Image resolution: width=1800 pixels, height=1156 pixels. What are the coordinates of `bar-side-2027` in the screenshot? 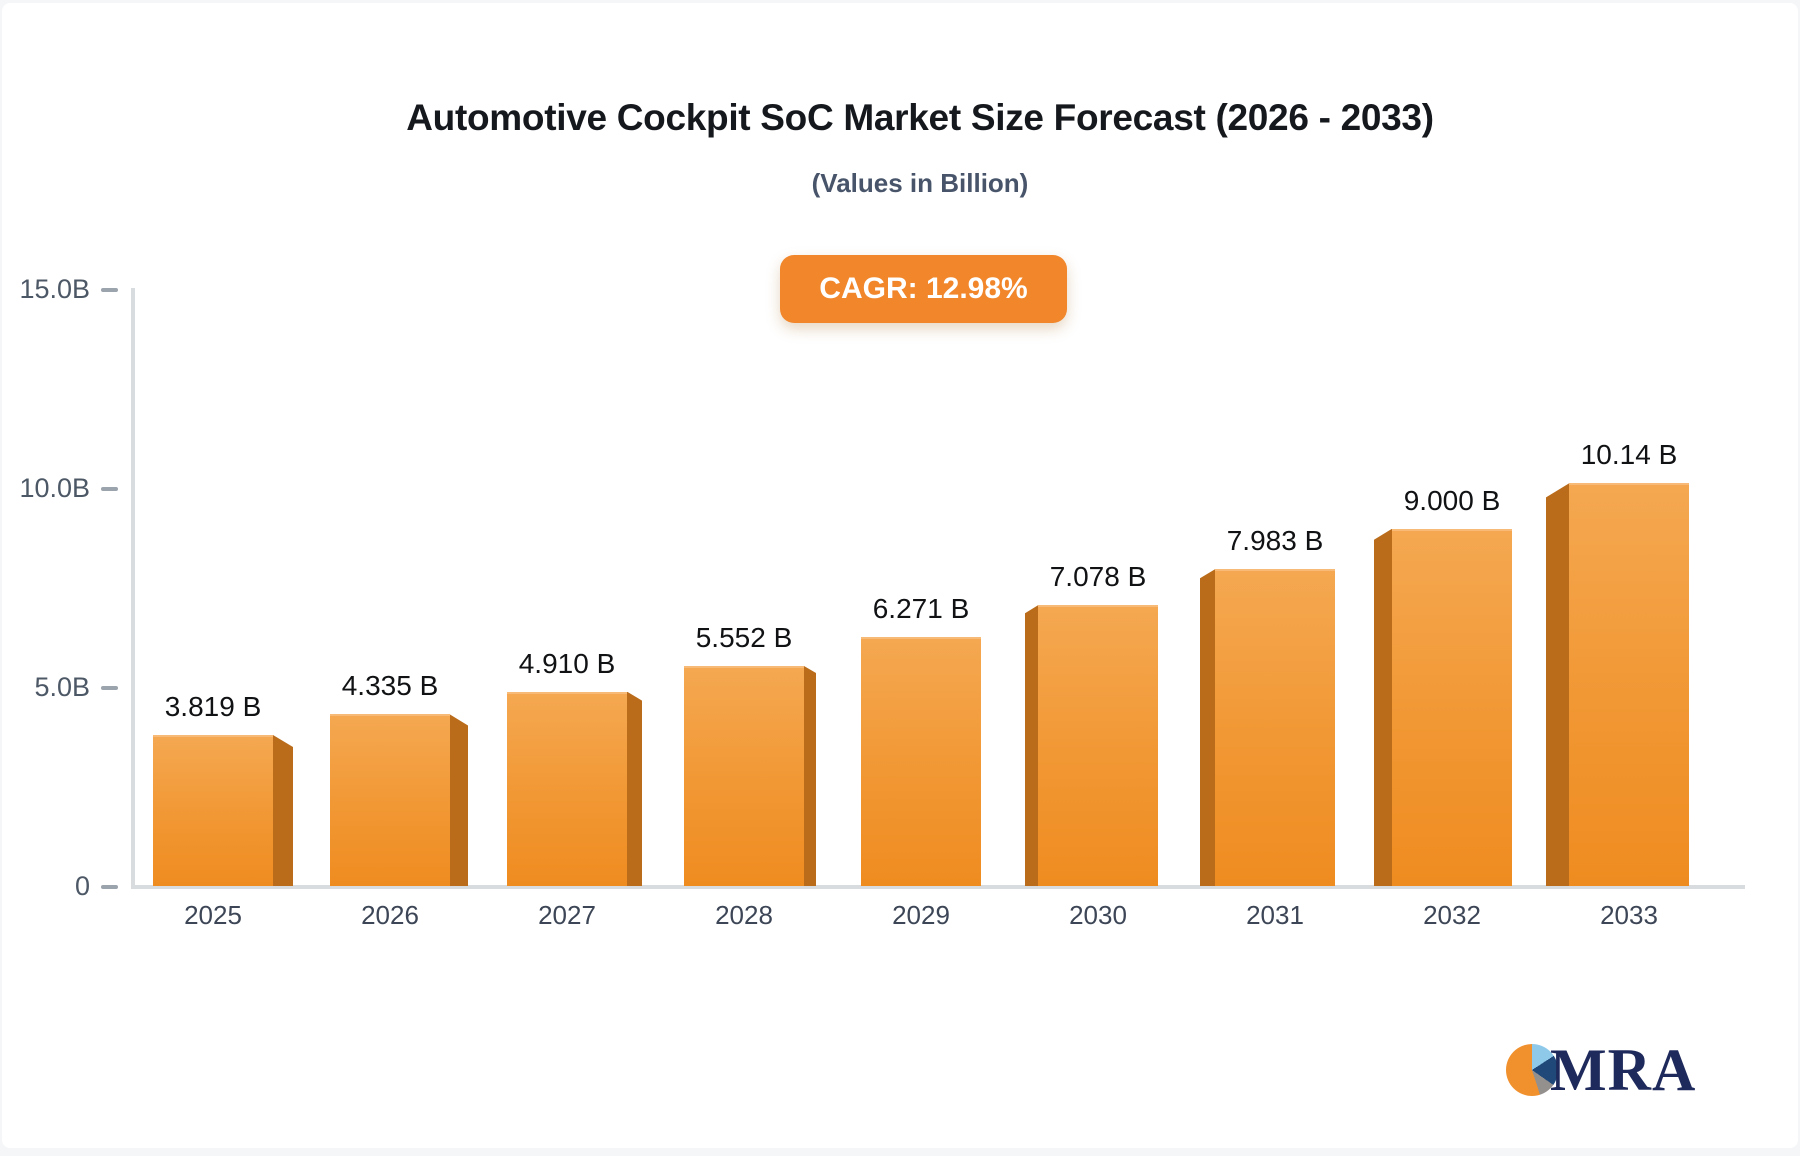 It's located at (634, 788).